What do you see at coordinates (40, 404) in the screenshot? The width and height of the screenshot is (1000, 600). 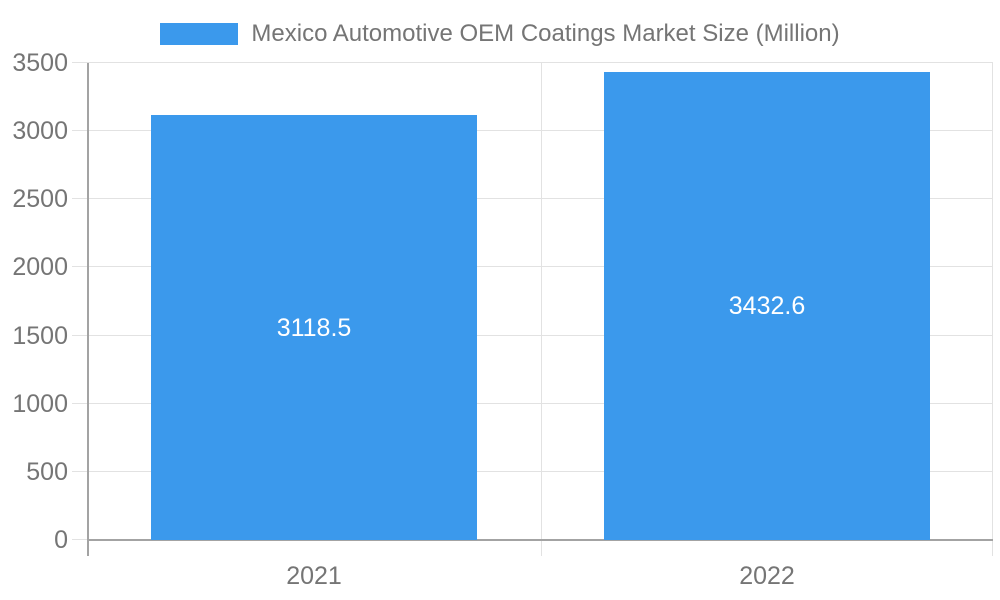 I see `y-tick-label: 1000` at bounding box center [40, 404].